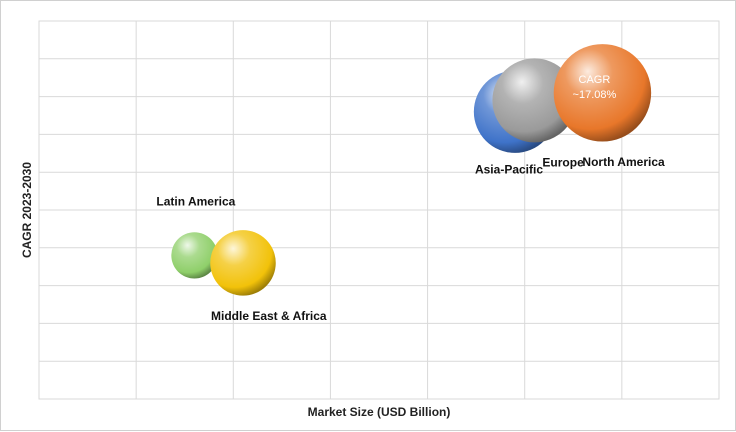 The image size is (736, 432). I want to click on bubble-label-north-america: North America, so click(623, 162).